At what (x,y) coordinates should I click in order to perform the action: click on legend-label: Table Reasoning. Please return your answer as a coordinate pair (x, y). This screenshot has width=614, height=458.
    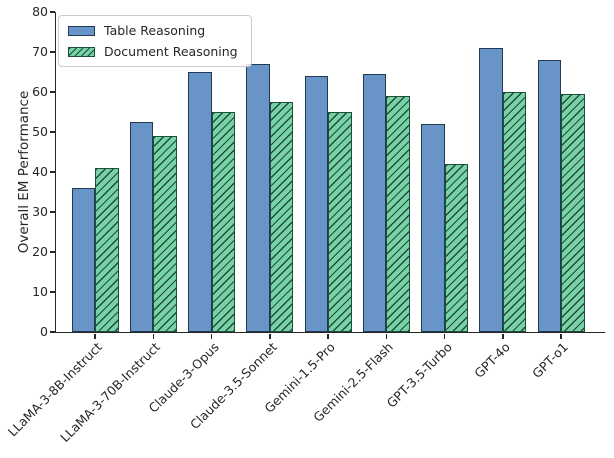
    Looking at the image, I should click on (155, 30).